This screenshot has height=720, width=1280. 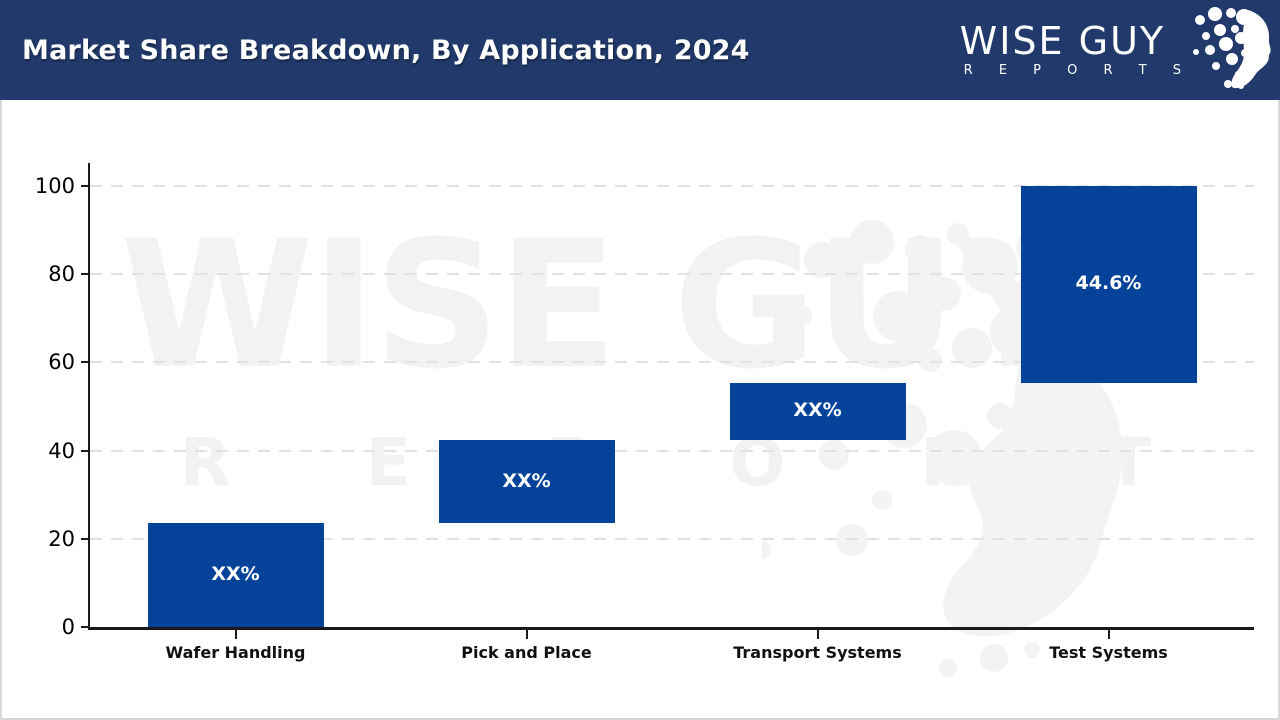 What do you see at coordinates (1232, 48) in the screenshot?
I see `dotted-head-icon` at bounding box center [1232, 48].